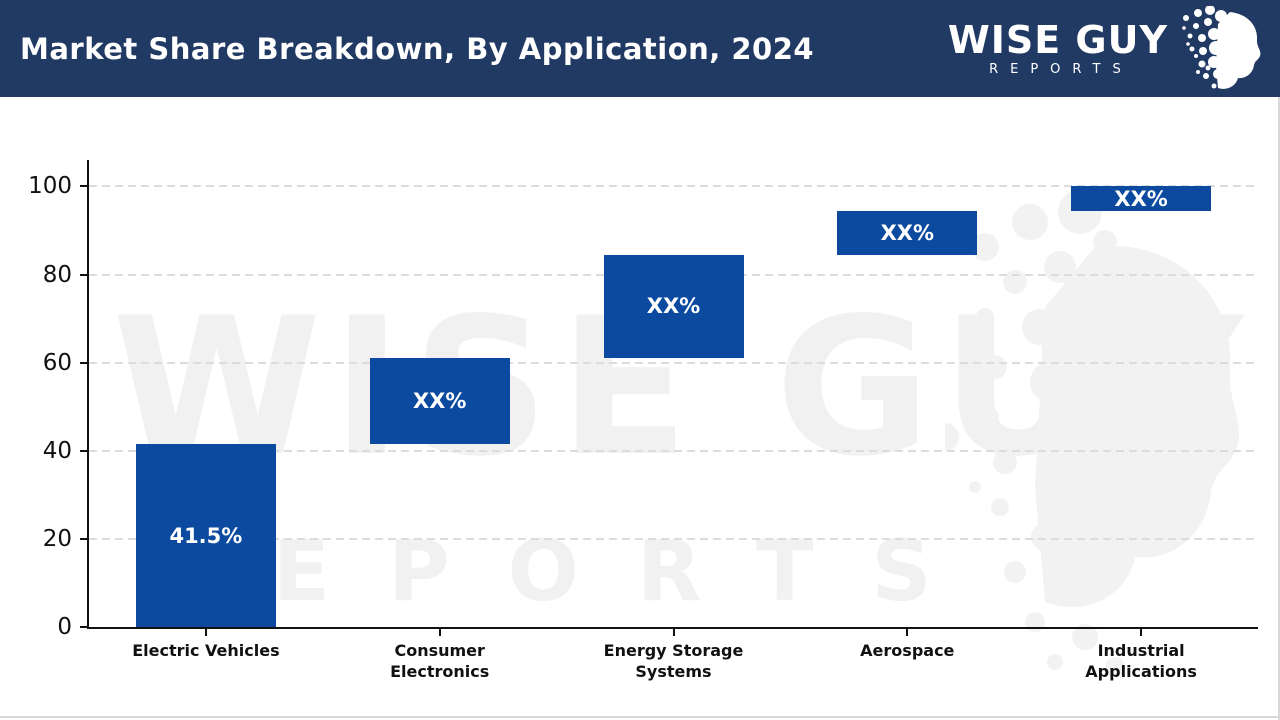  What do you see at coordinates (1057, 39) in the screenshot?
I see `logo-wordmark: WISE GUY` at bounding box center [1057, 39].